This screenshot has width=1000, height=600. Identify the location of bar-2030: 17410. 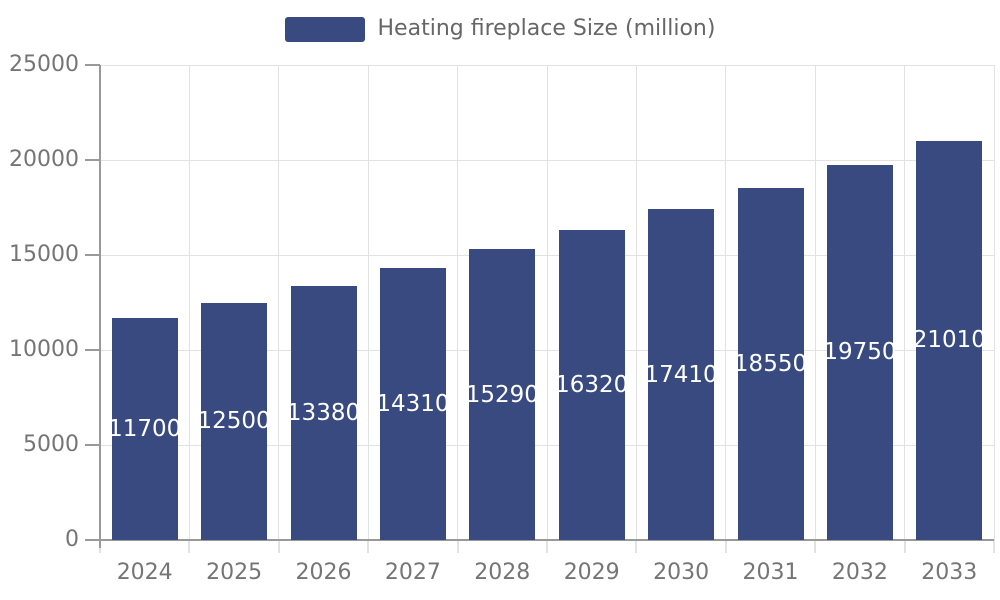
(681, 374).